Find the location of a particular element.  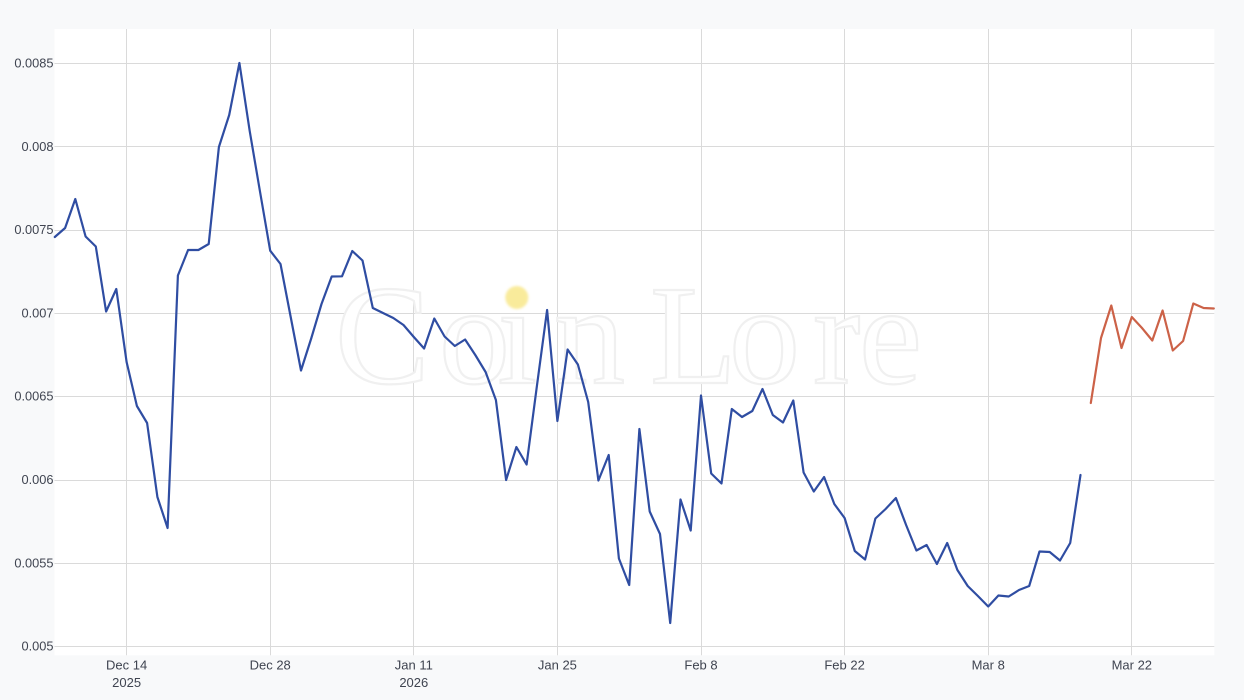

svg-text: Mar 8 is located at coordinates (988, 665).